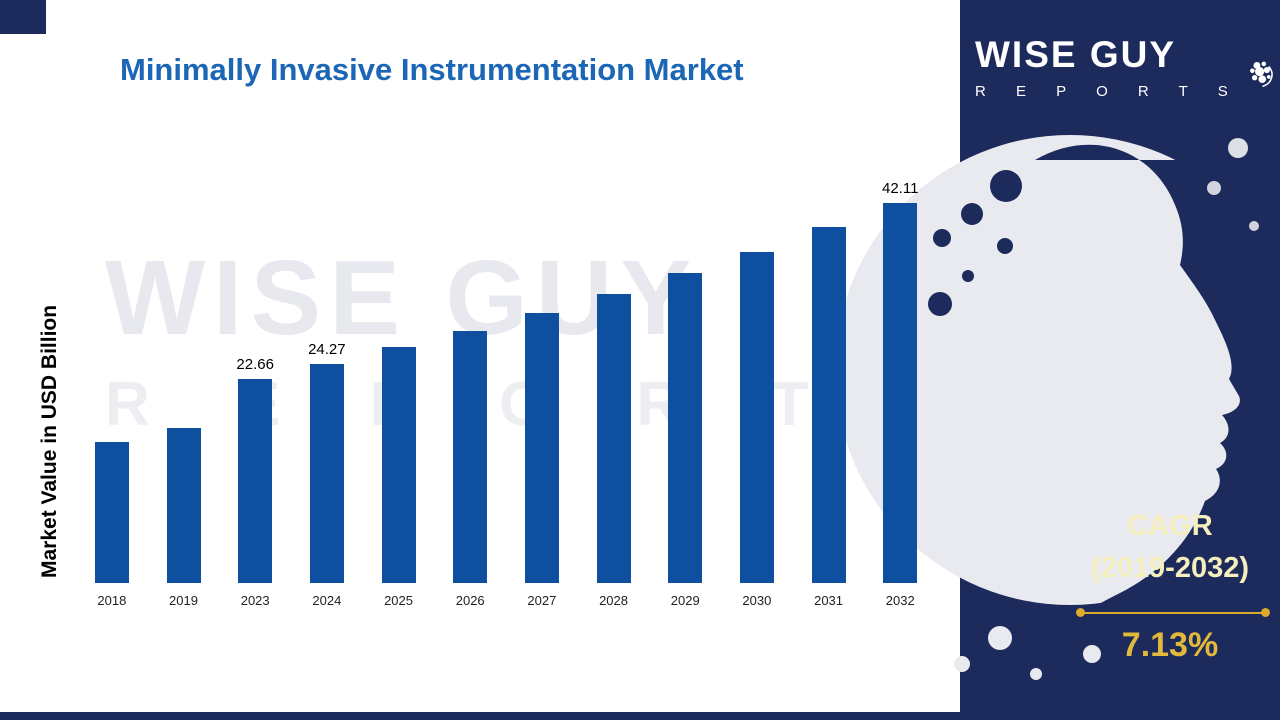 The height and width of the screenshot is (720, 1280). Describe the element at coordinates (900, 600) in the screenshot. I see `x-tick-label: 2032` at that location.